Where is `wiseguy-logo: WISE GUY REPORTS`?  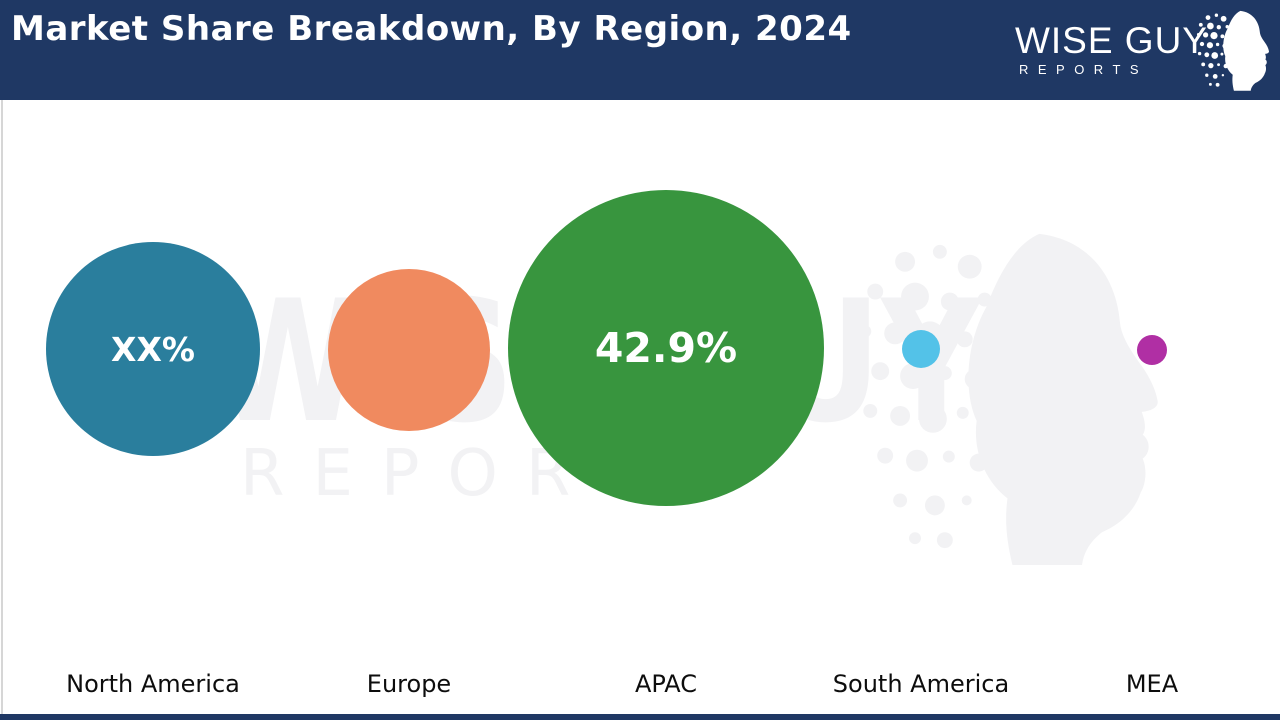
wiseguy-logo: WISE GUY REPORTS is located at coordinates (1145, 51).